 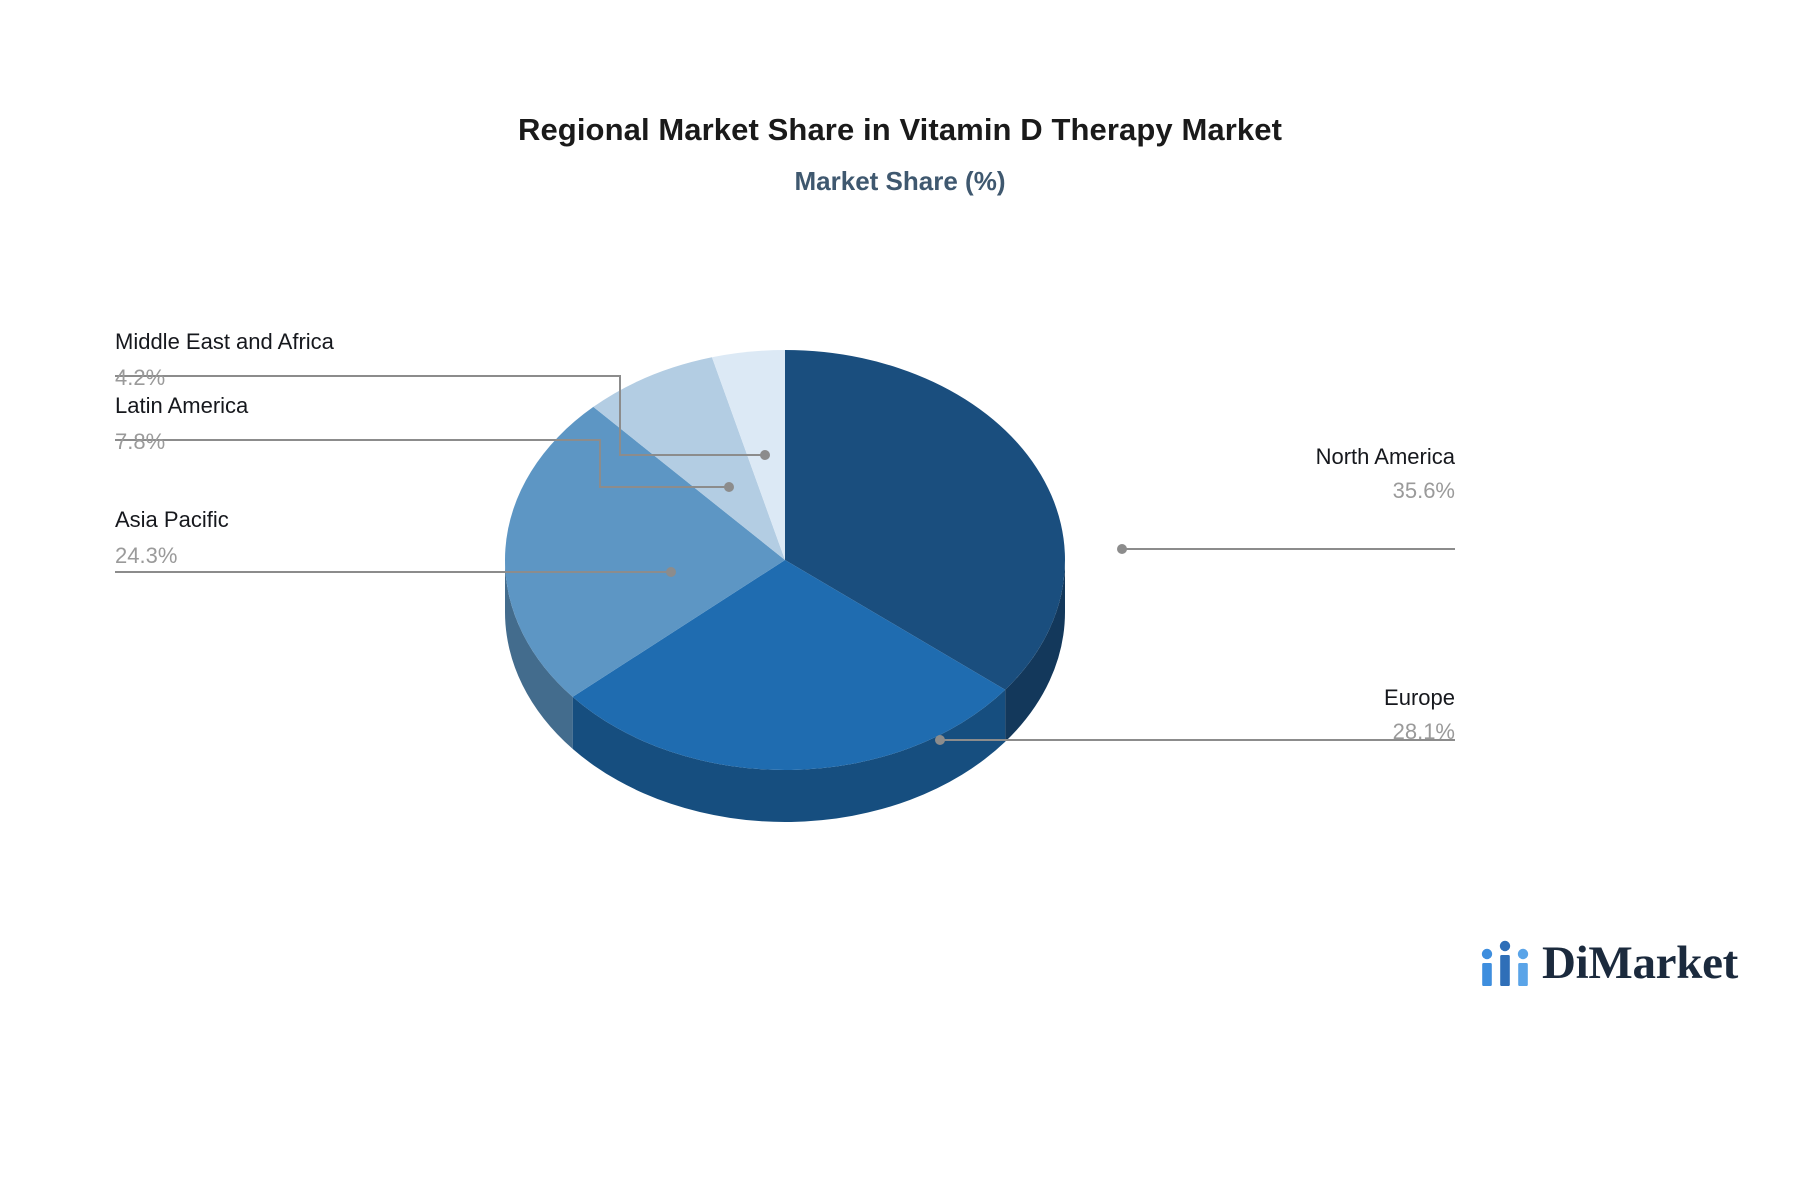 I want to click on brand-logo-text: DiMarket, so click(x=1640, y=962).